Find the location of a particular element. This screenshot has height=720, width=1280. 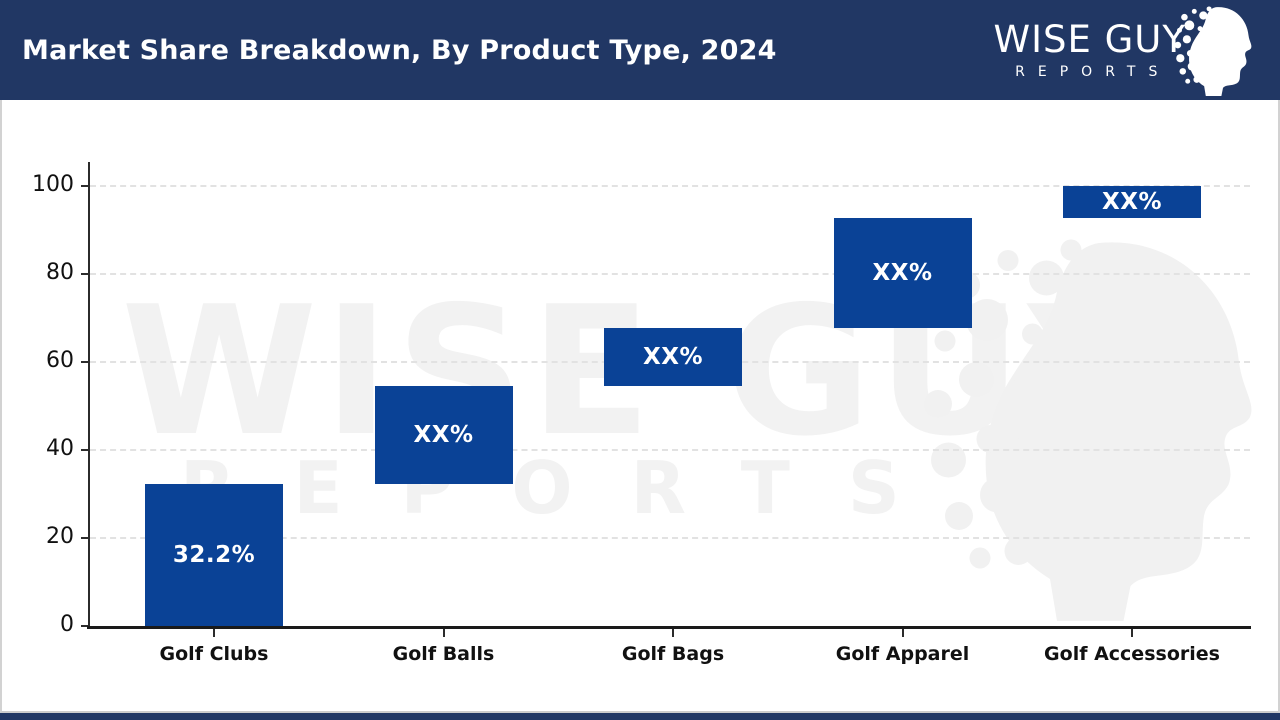

logo-subtitle: REPORTS is located at coordinates (1093, 72).